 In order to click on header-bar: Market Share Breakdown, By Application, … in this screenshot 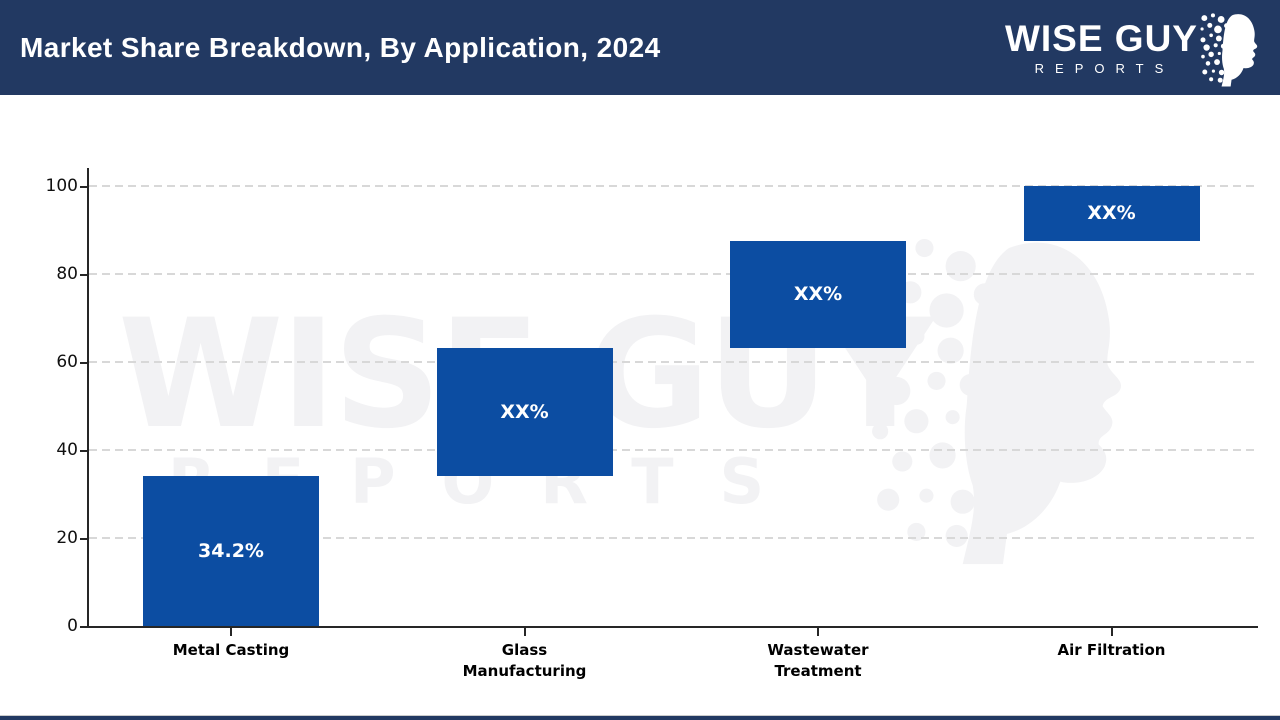, I will do `click(640, 47)`.